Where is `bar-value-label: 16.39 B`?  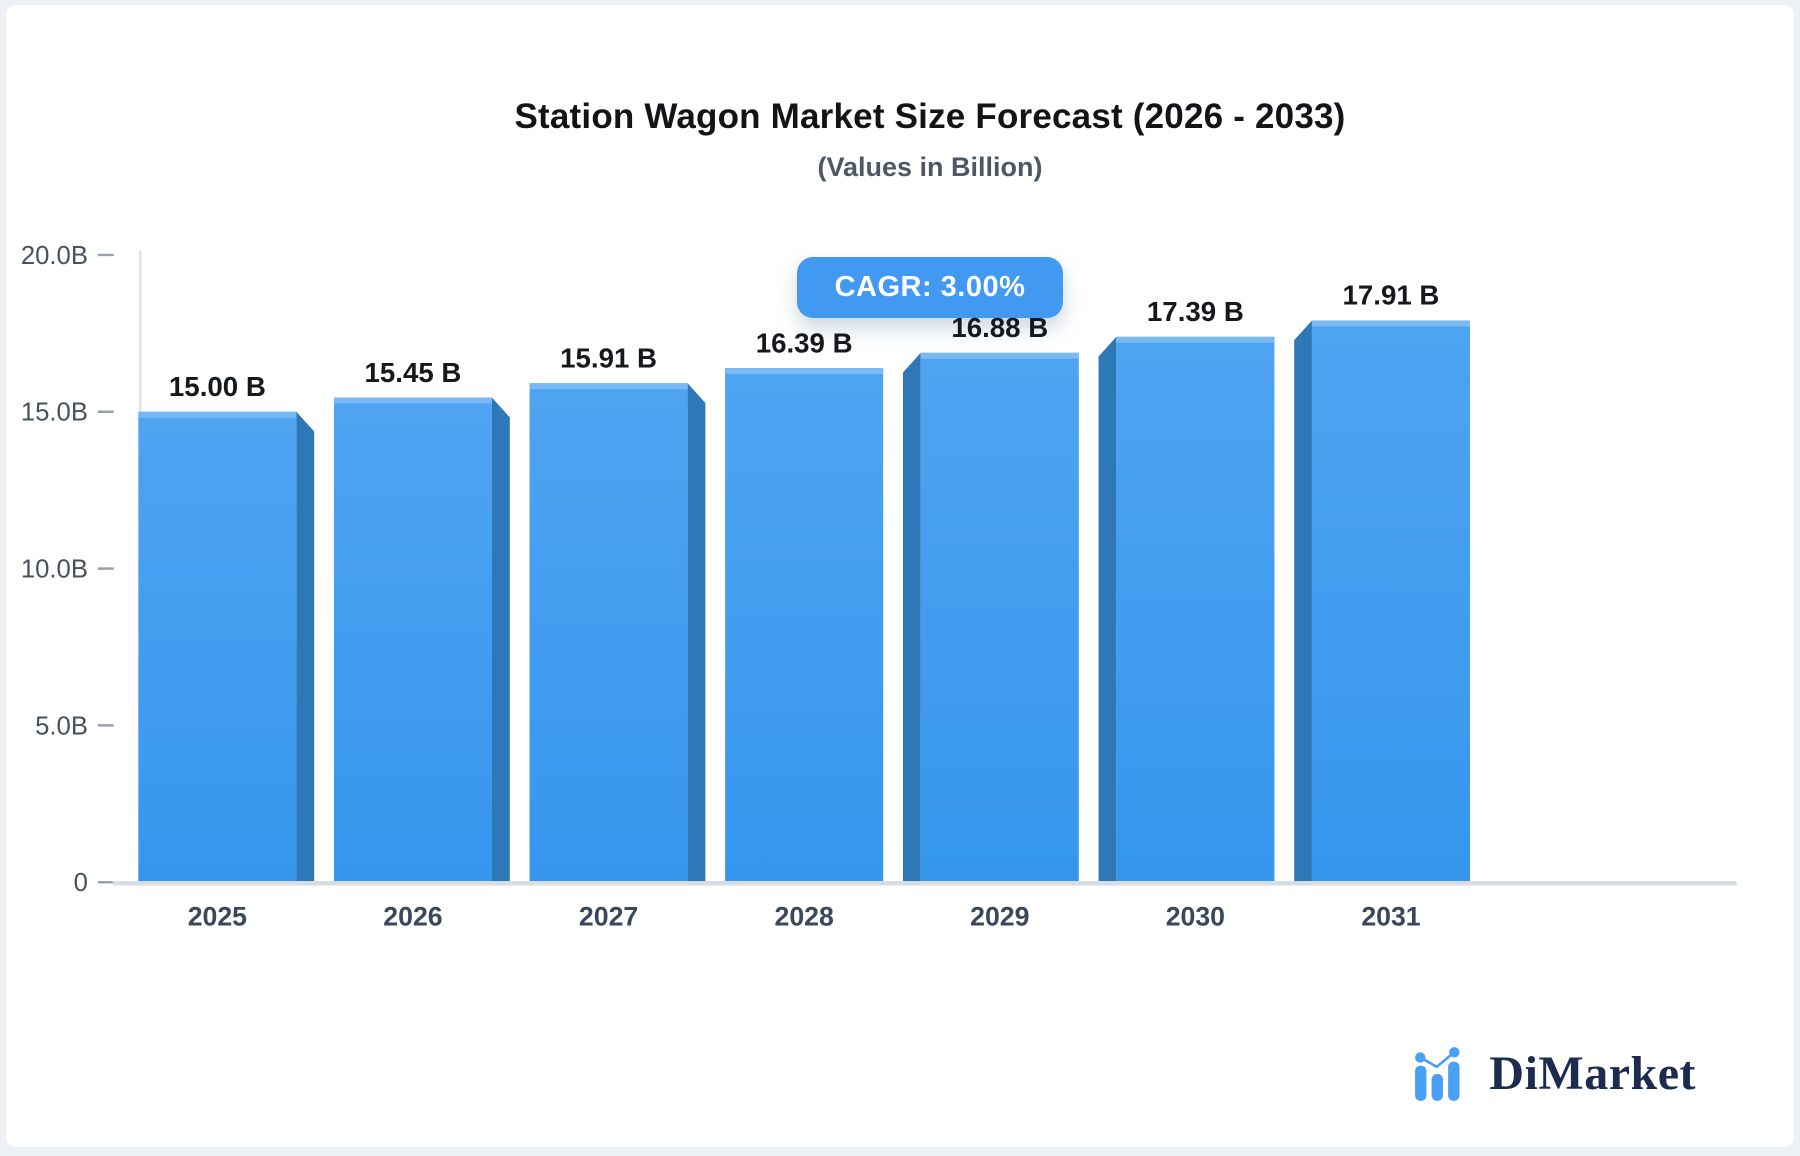 bar-value-label: 16.39 B is located at coordinates (804, 342).